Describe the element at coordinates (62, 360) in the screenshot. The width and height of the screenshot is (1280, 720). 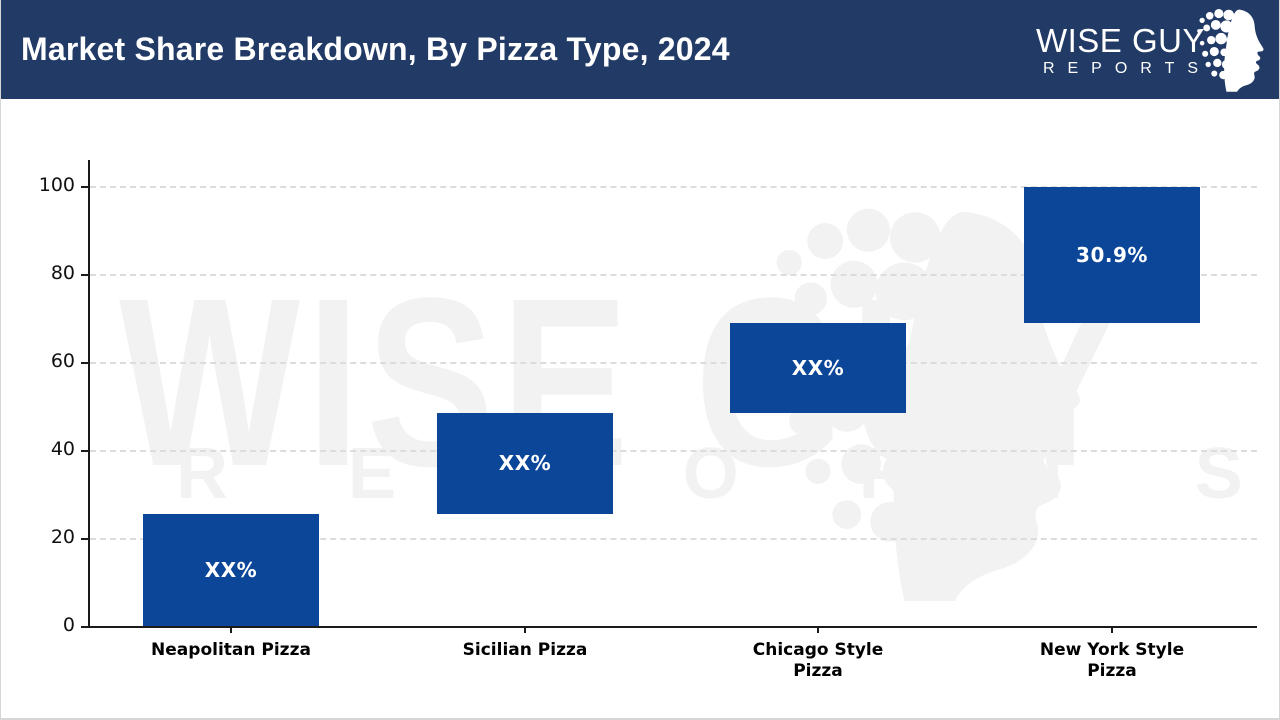
I see `y-axis-tick-label: 60` at that location.